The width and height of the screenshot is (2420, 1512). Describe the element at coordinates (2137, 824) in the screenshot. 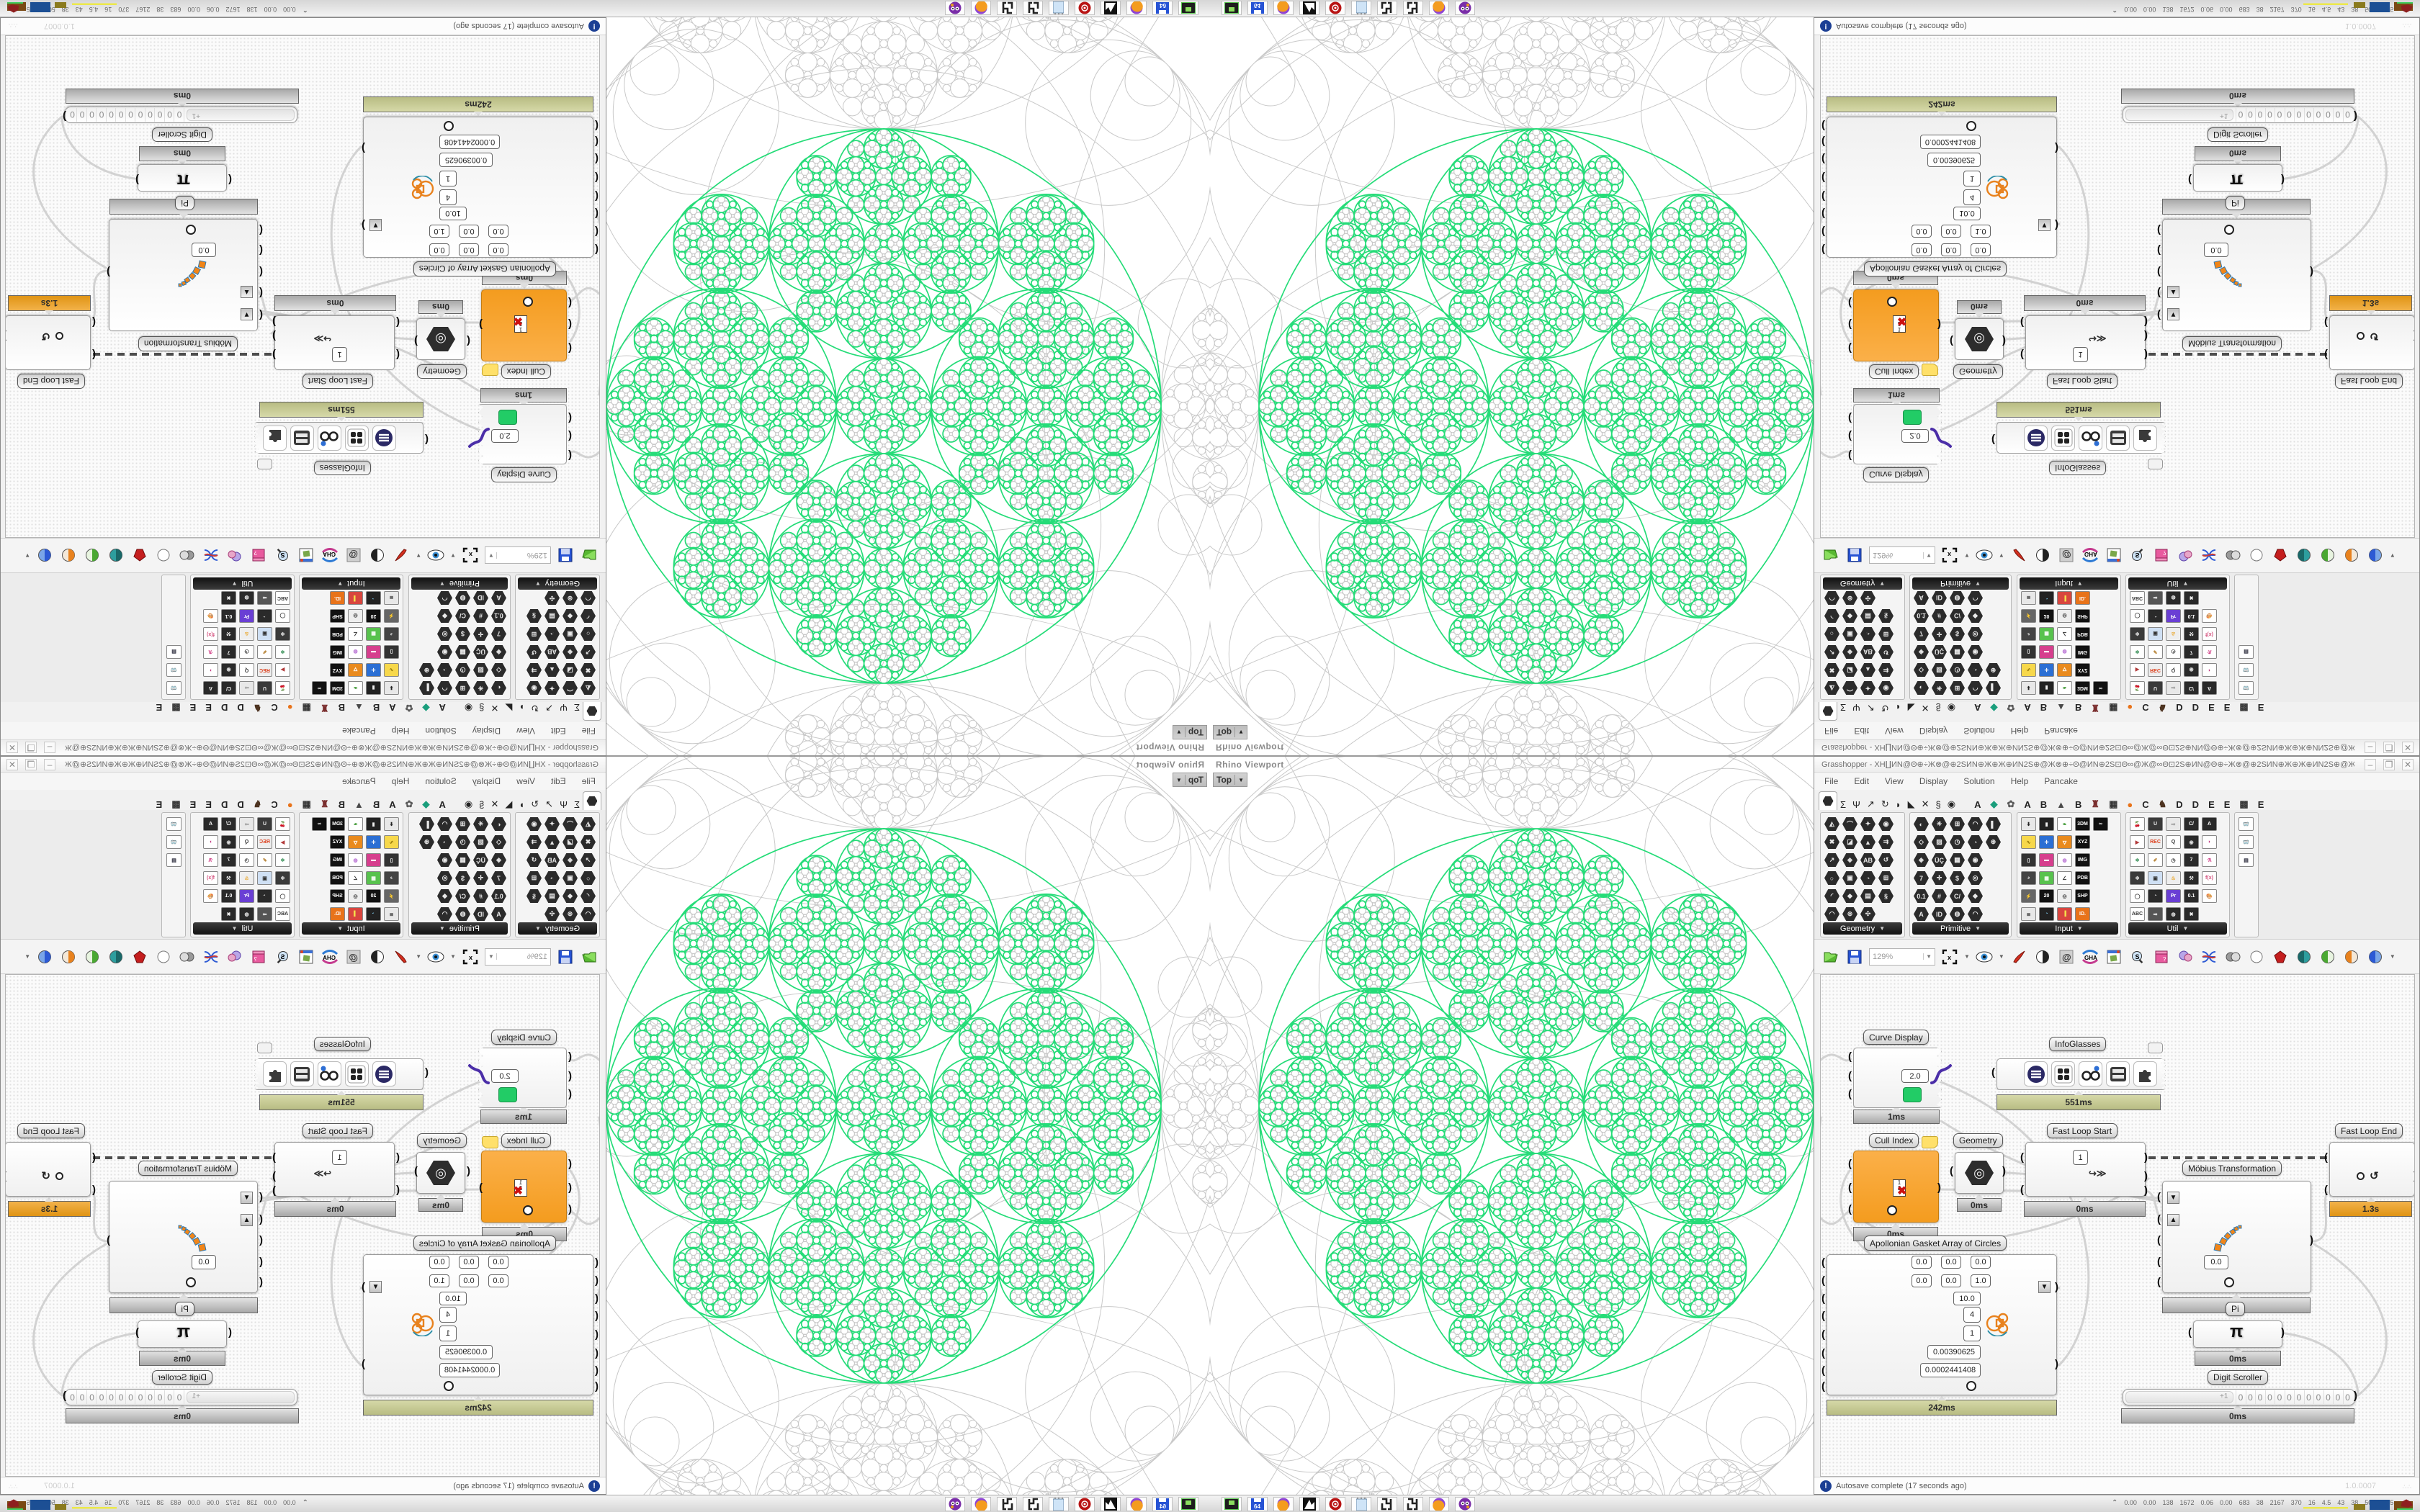

I see `component-icon: 🍒` at that location.